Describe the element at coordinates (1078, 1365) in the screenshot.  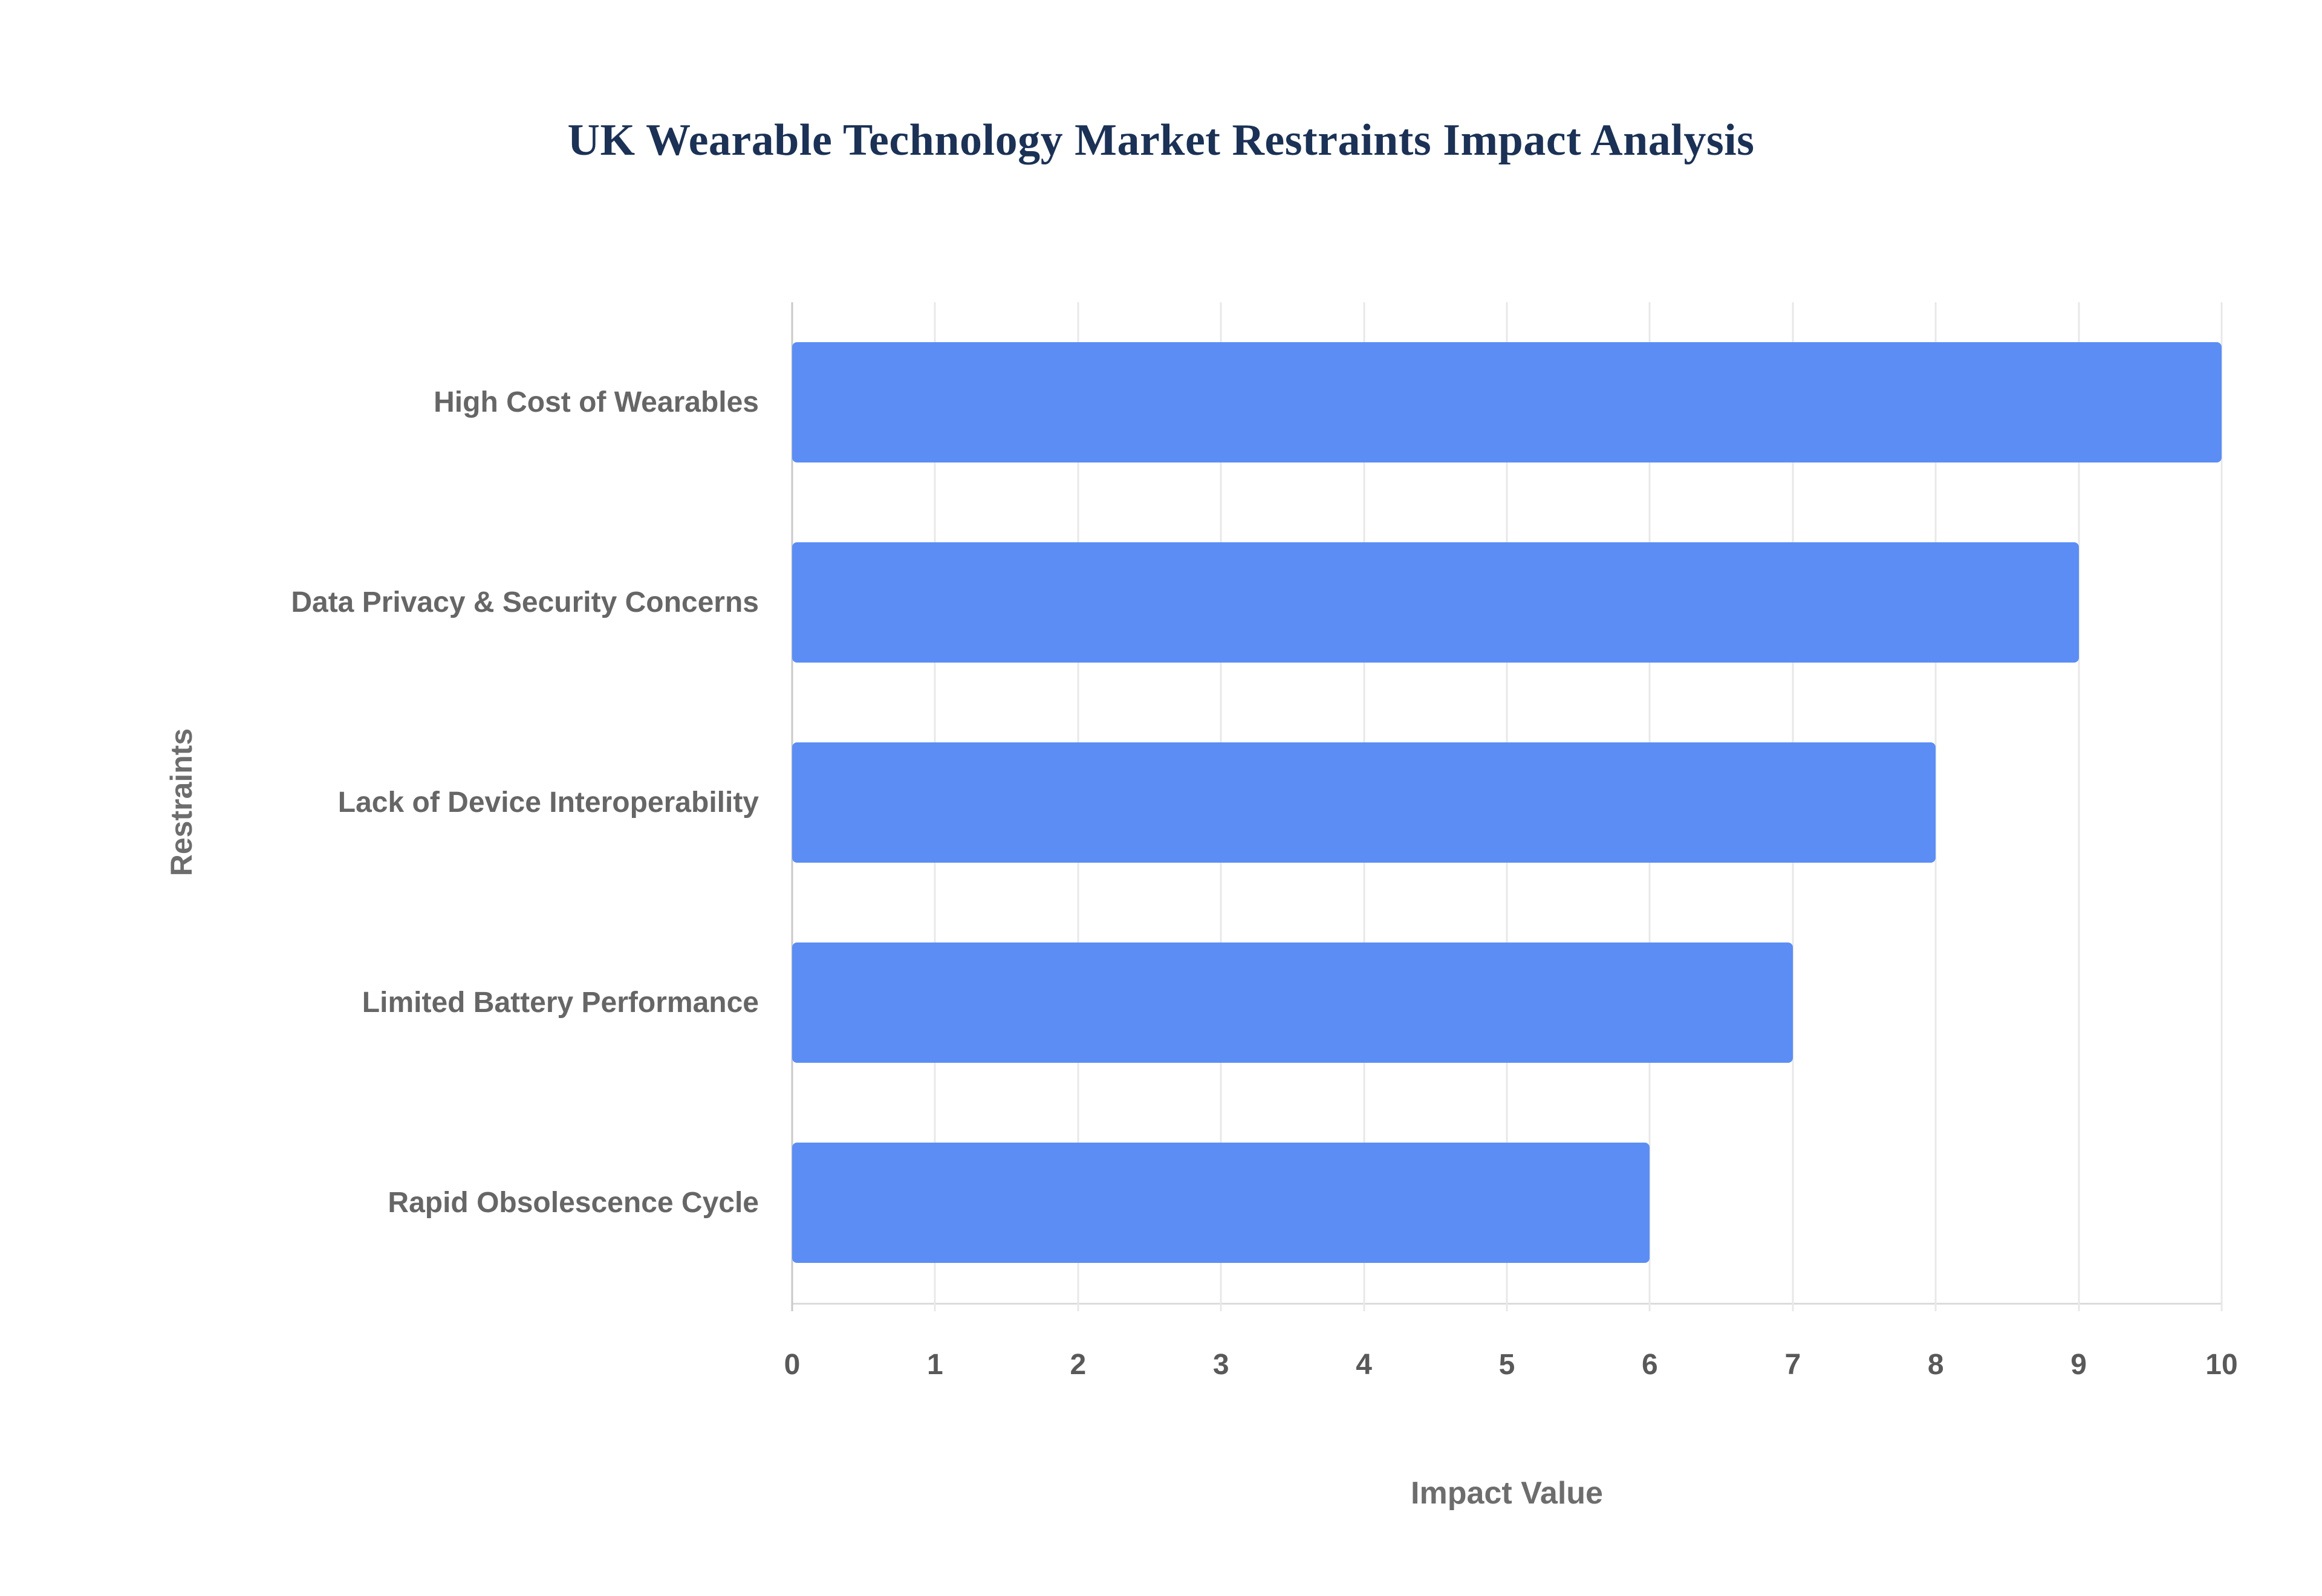
I see `x-tick-label: 2` at that location.